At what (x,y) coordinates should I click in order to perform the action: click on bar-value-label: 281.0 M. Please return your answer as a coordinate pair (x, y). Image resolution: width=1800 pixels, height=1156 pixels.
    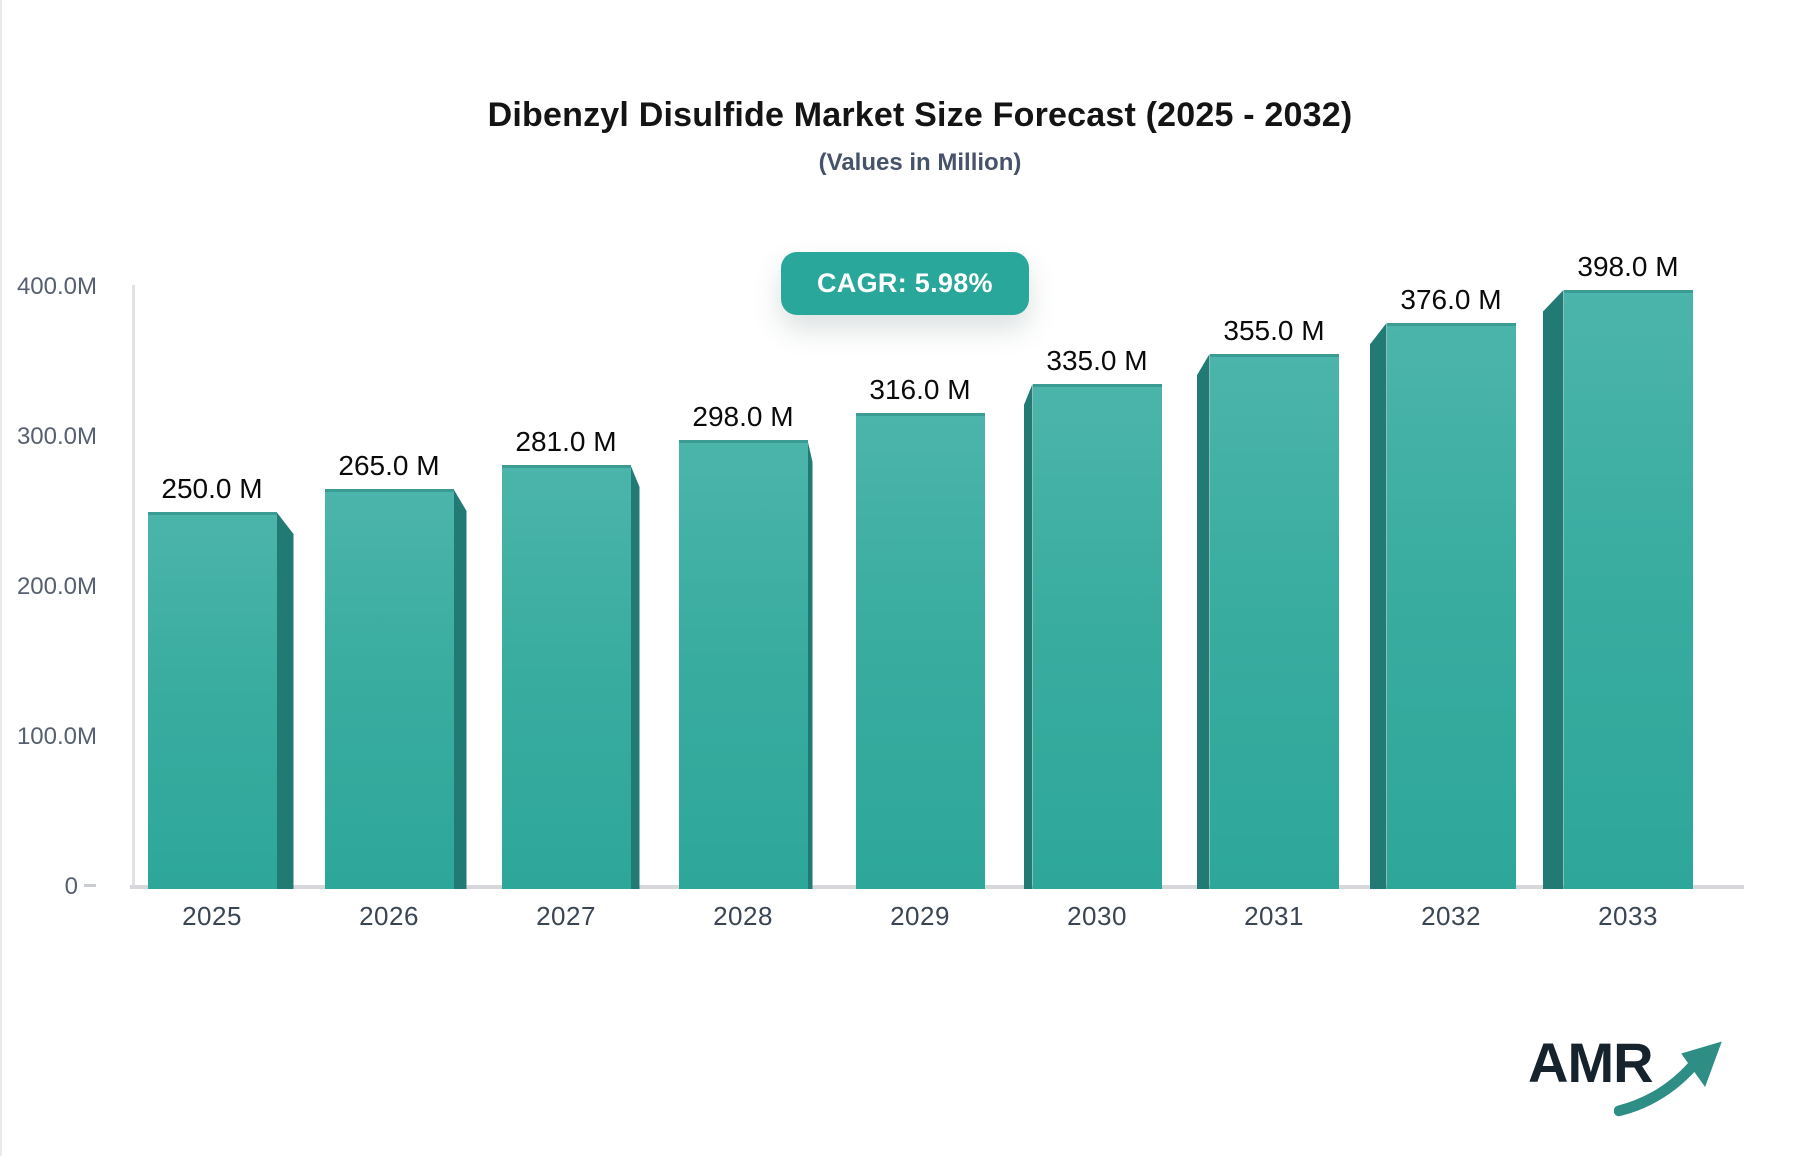
    Looking at the image, I should click on (566, 441).